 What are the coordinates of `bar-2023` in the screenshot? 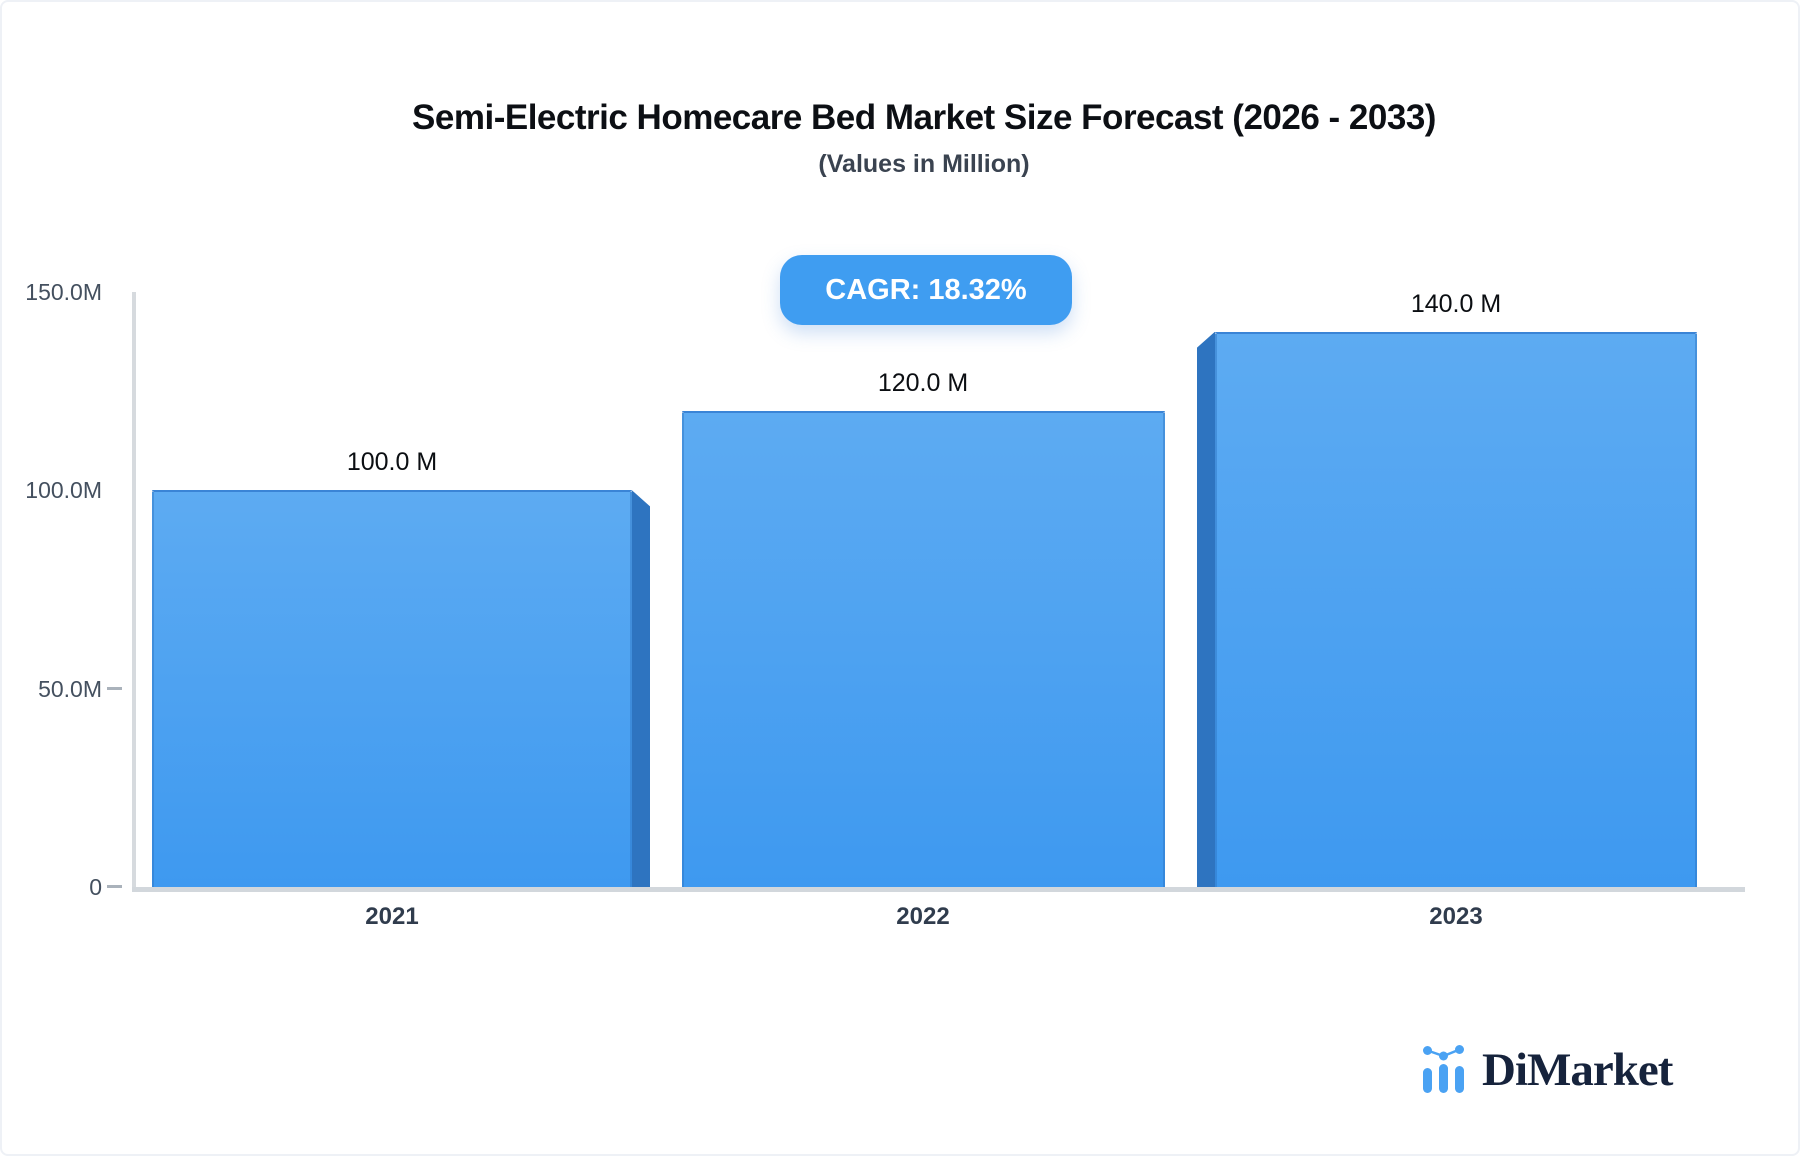 It's located at (1456, 609).